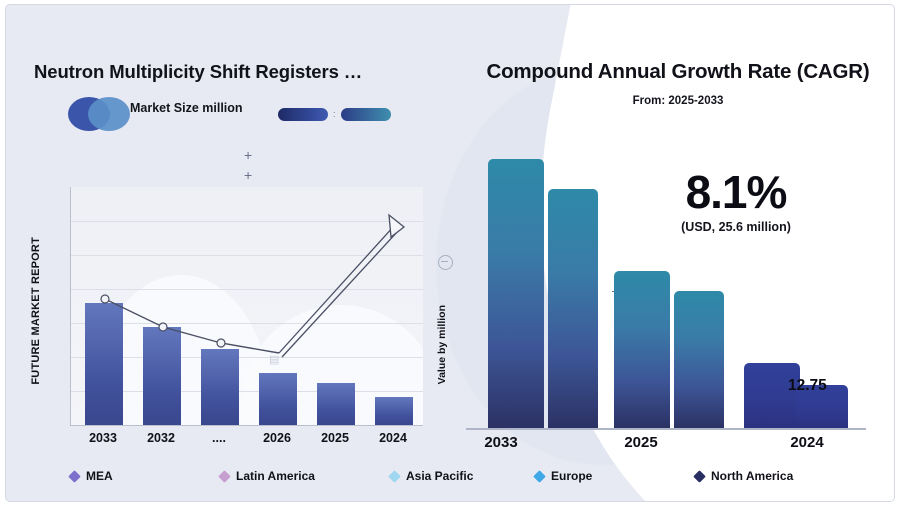 The width and height of the screenshot is (900, 506). I want to click on venn-circles-icon, so click(99, 114).